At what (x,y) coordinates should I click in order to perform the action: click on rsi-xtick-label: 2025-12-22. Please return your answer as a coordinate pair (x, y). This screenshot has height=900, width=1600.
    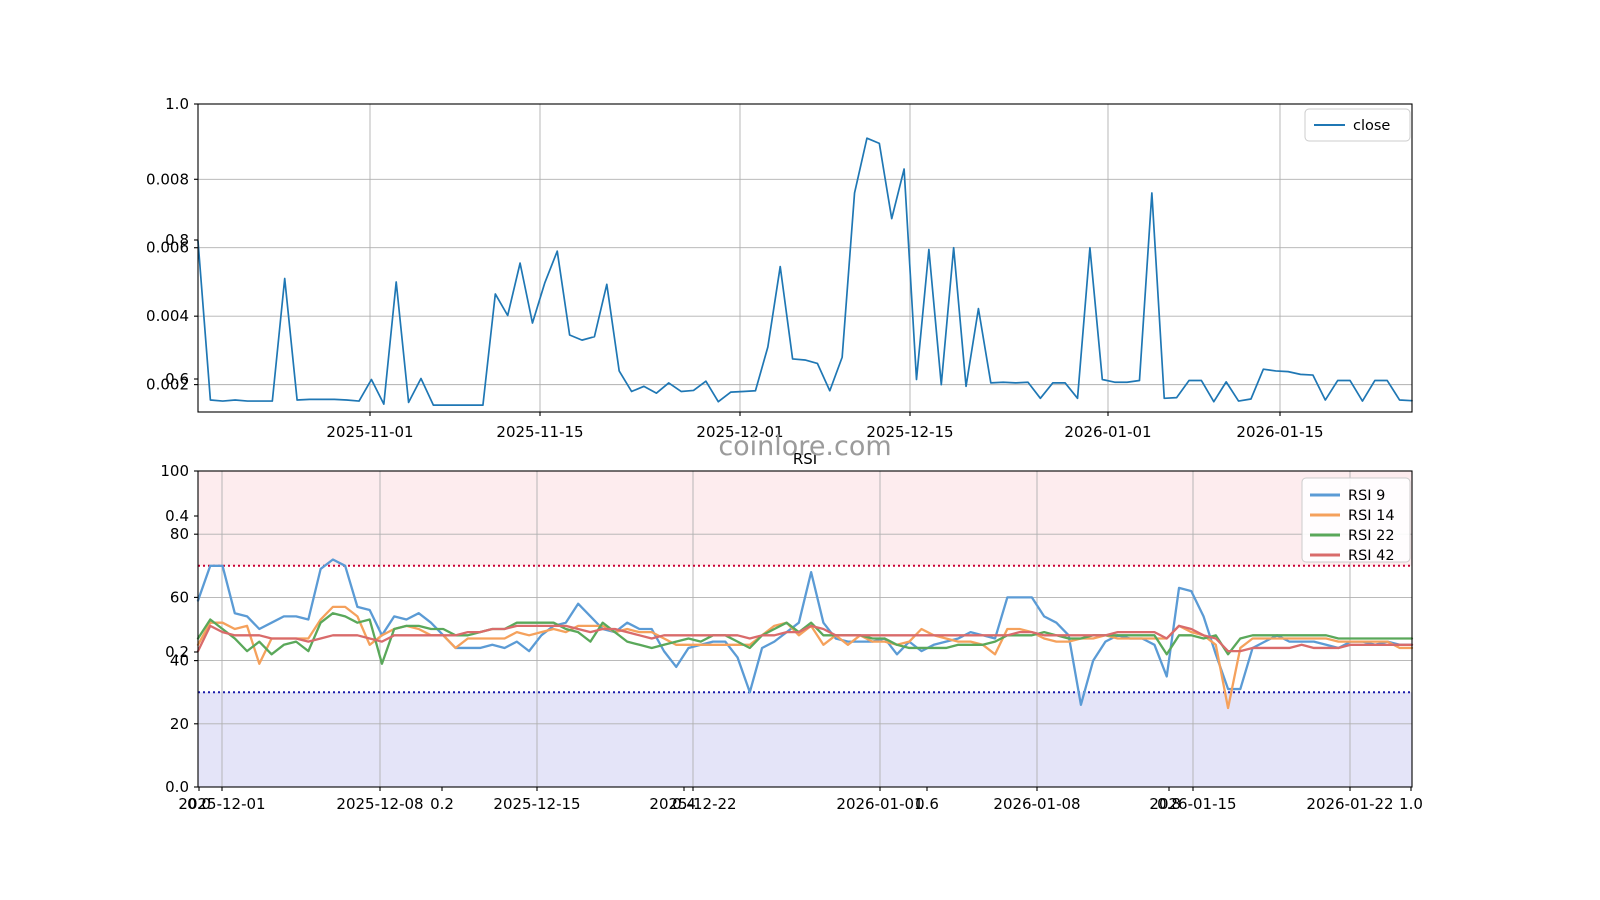
    Looking at the image, I should click on (692, 804).